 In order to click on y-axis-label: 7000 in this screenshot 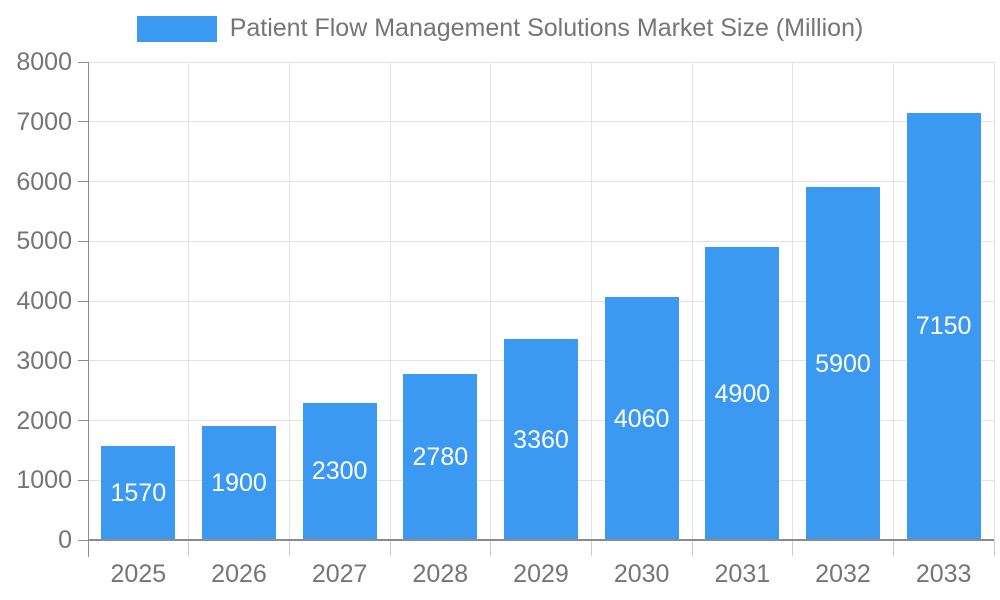, I will do `click(44, 121)`.